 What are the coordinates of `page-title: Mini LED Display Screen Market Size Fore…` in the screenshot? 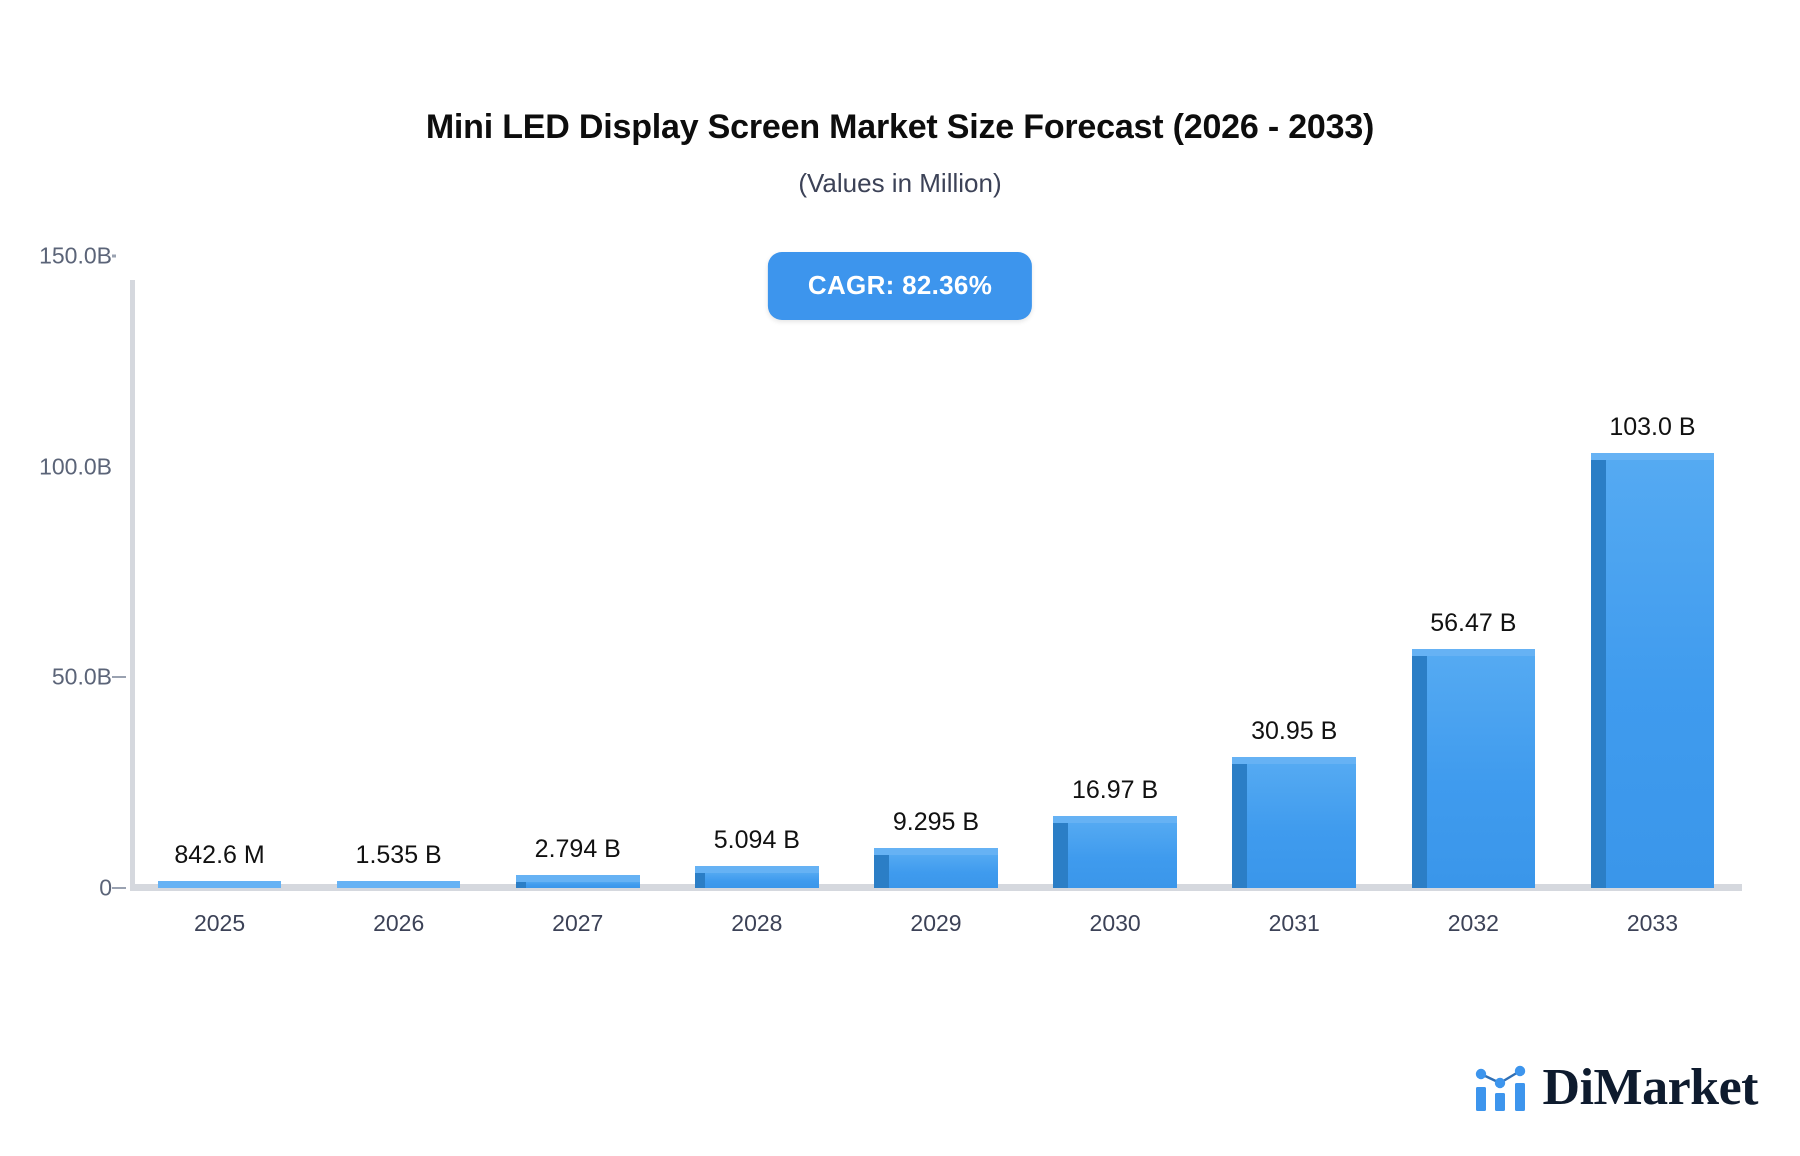 It's located at (900, 127).